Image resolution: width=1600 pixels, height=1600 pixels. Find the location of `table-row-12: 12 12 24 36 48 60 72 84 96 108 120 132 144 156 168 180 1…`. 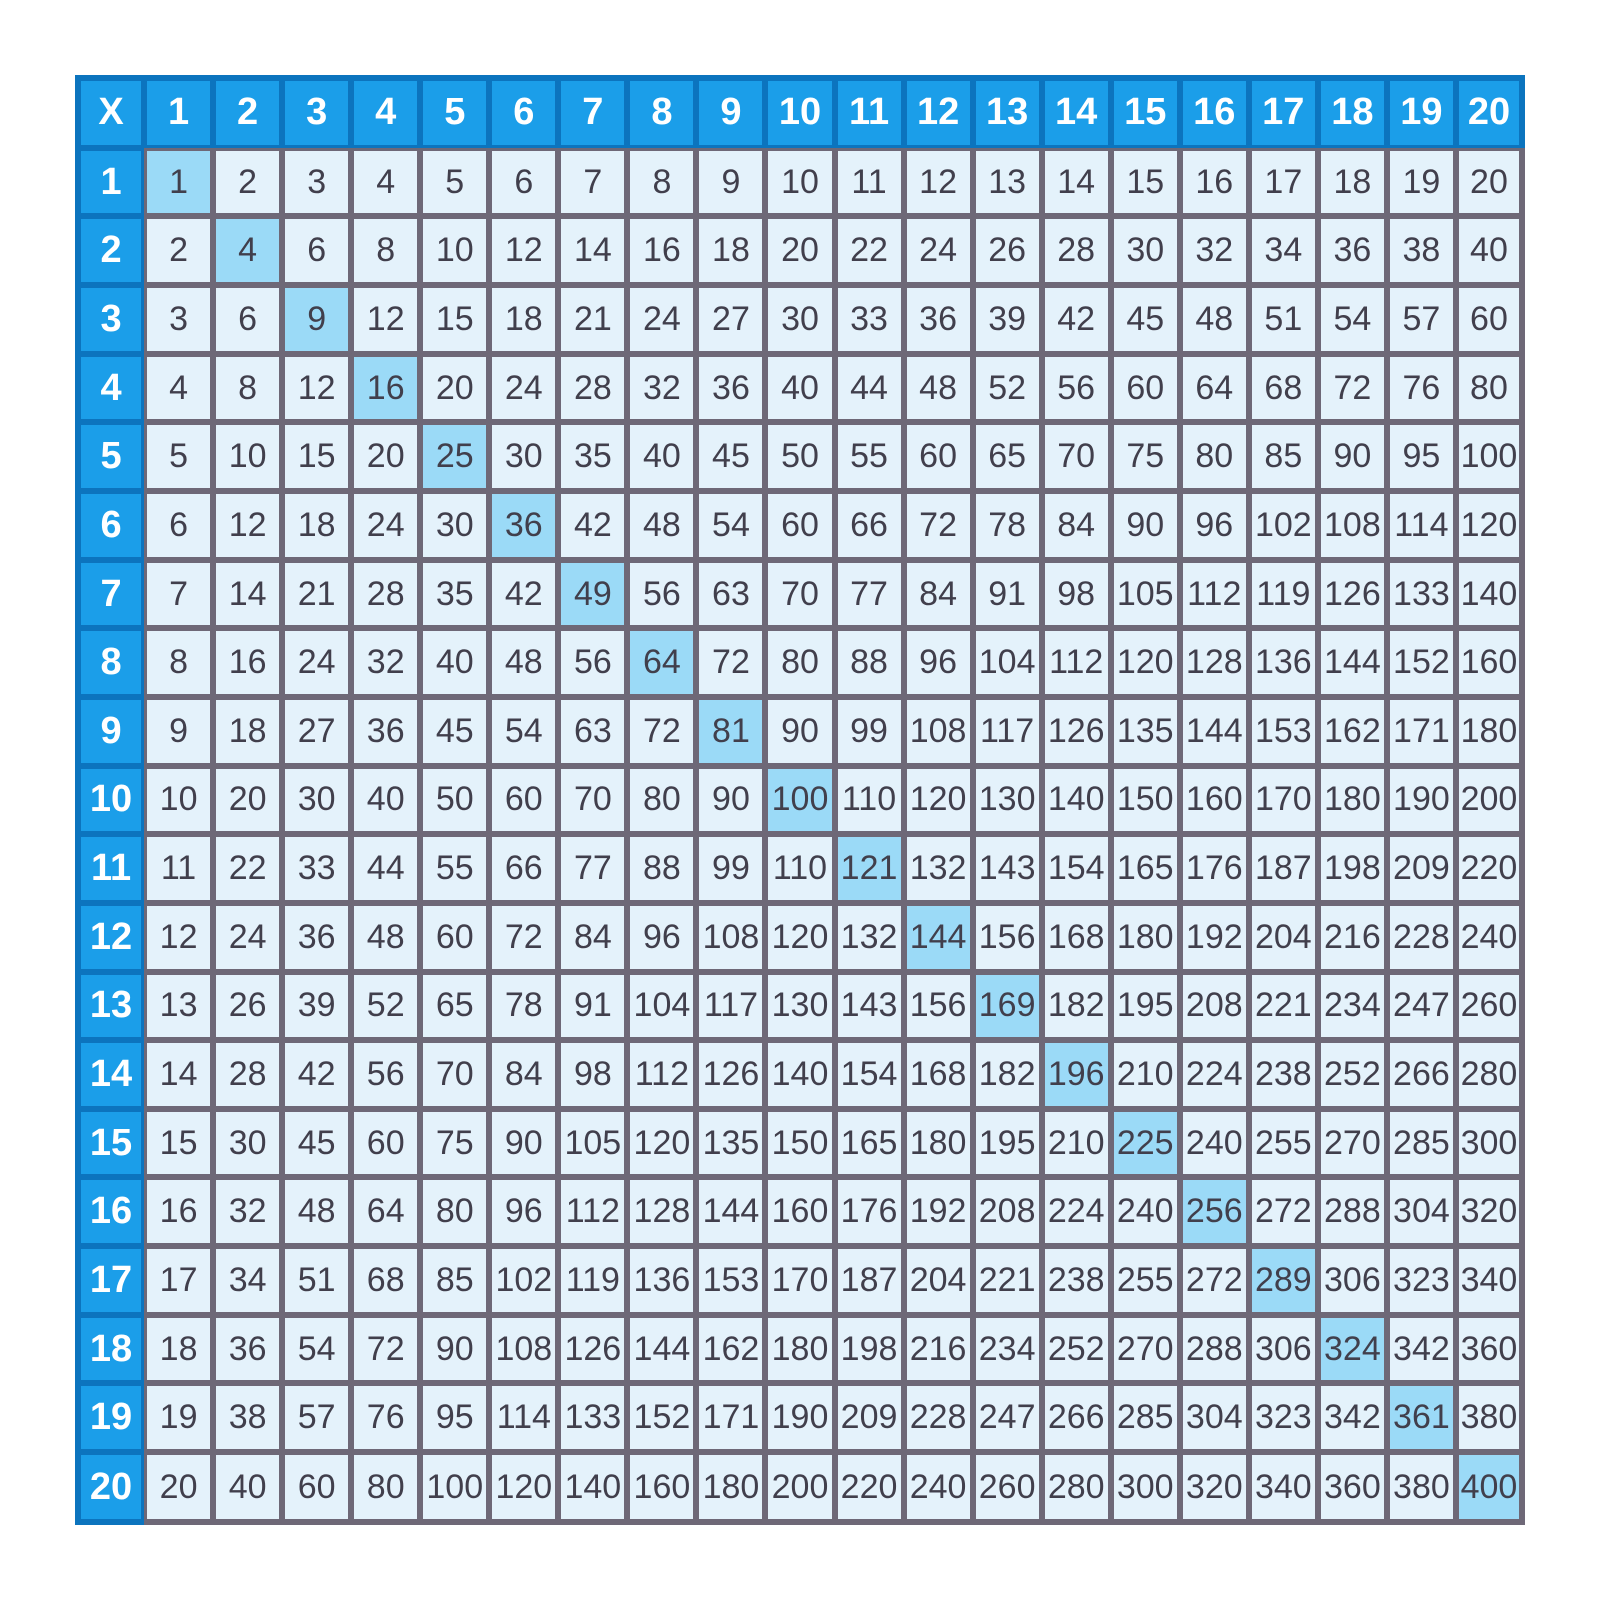

table-row-12: 12 12 24 36 48 60 72 84 96 108 120 132 144 156 168 180 1… is located at coordinates (800, 937).